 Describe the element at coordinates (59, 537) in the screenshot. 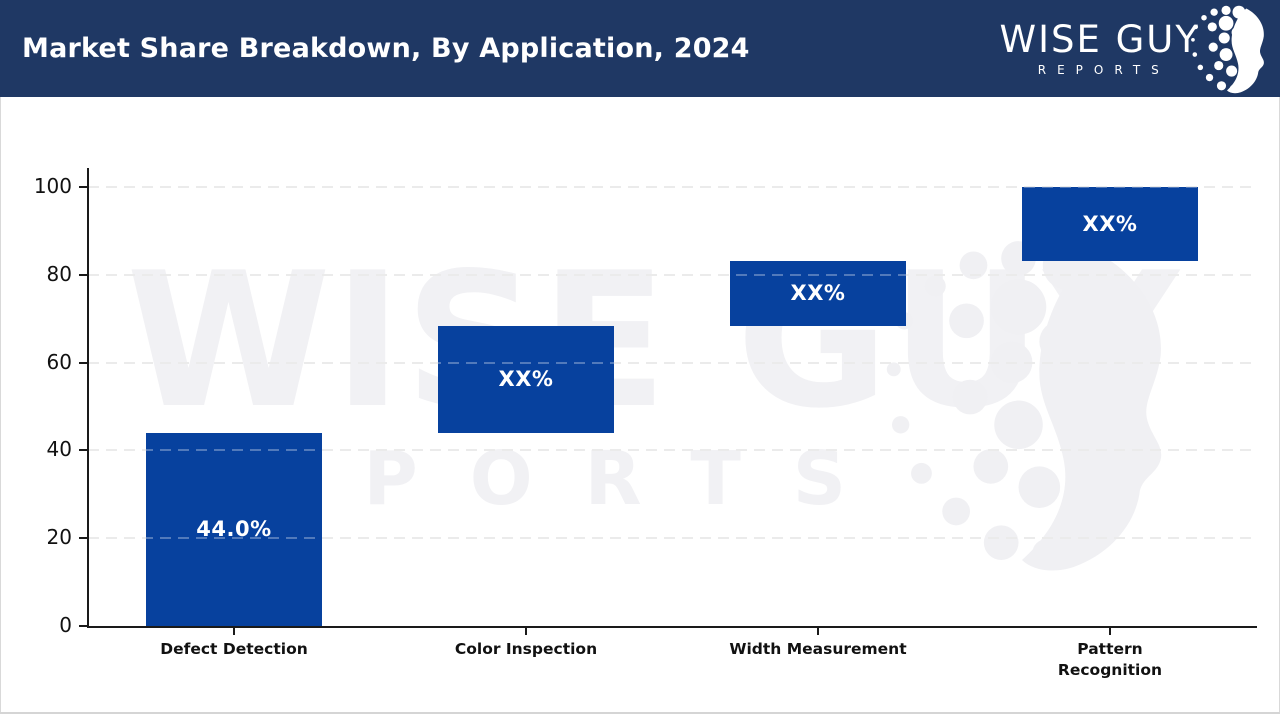

I see `y-tick-label: 20` at that location.